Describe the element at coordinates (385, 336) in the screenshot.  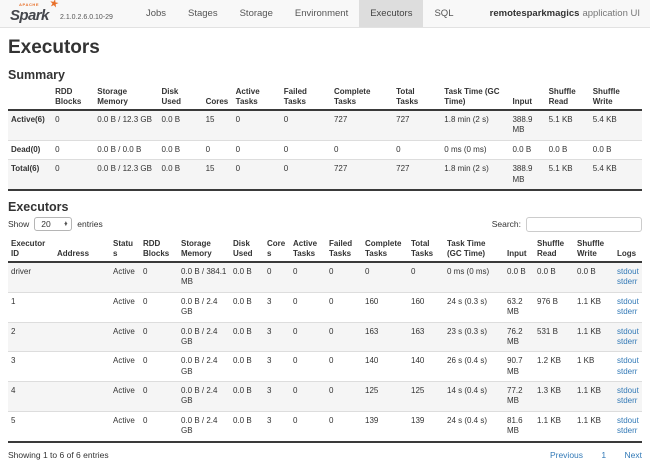
I see `cell-complete-tasks: 163` at that location.